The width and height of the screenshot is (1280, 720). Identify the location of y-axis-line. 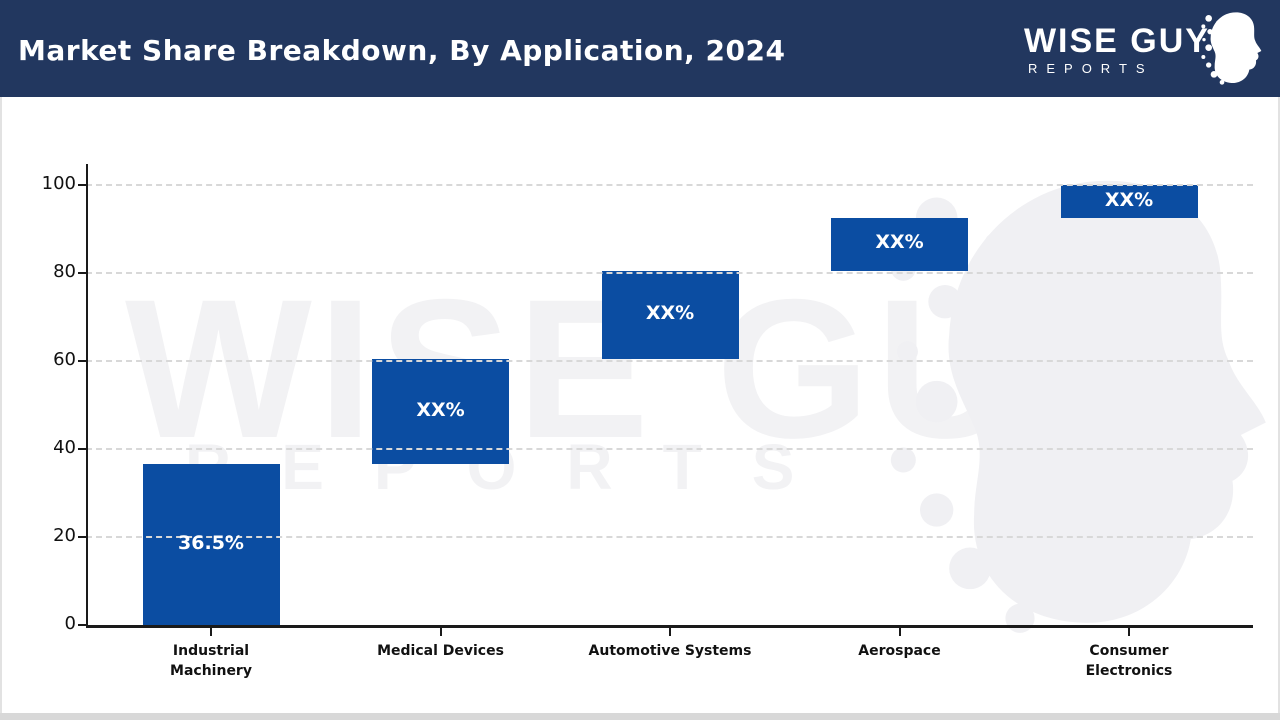
(87, 396).